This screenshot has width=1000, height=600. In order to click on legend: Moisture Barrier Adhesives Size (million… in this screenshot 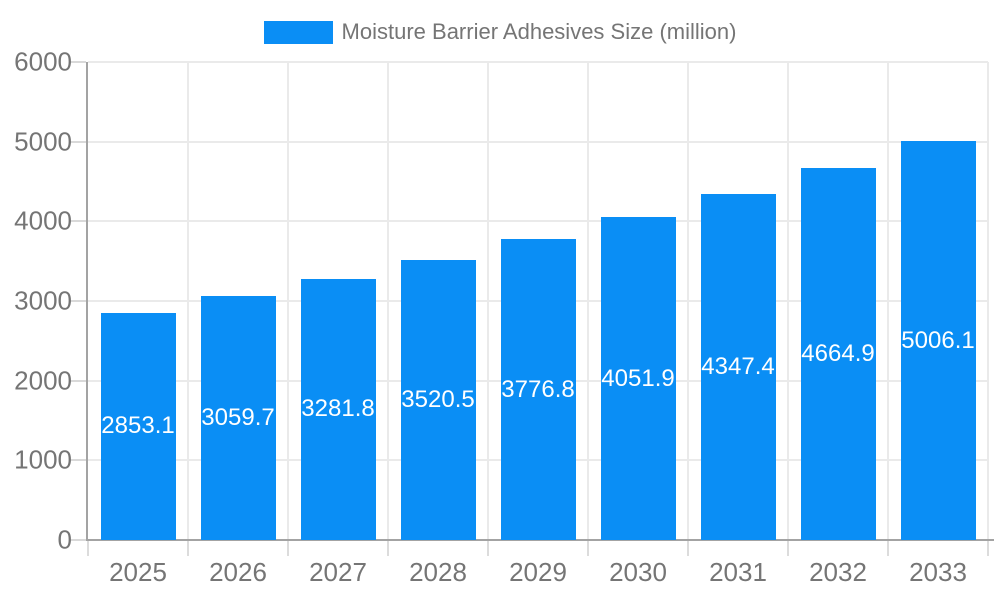, I will do `click(500, 32)`.